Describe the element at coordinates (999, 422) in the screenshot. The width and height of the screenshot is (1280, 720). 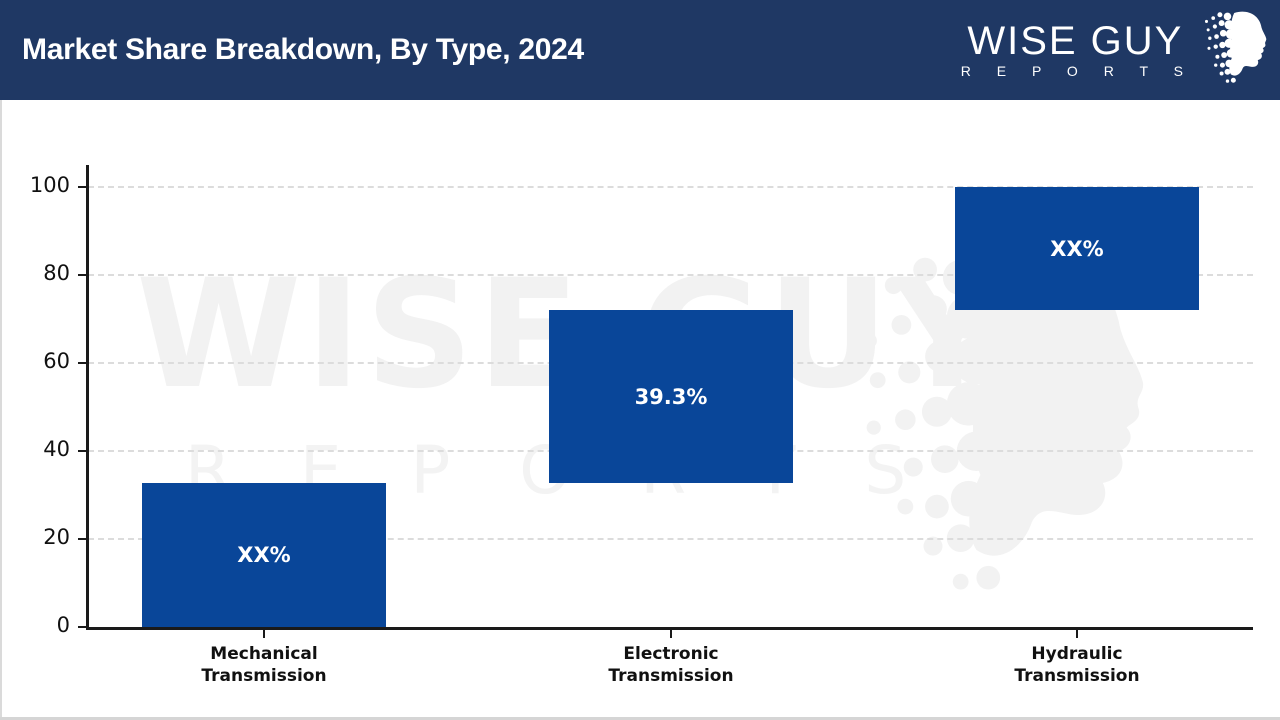
I see `watermark-face-profile-icon` at that location.